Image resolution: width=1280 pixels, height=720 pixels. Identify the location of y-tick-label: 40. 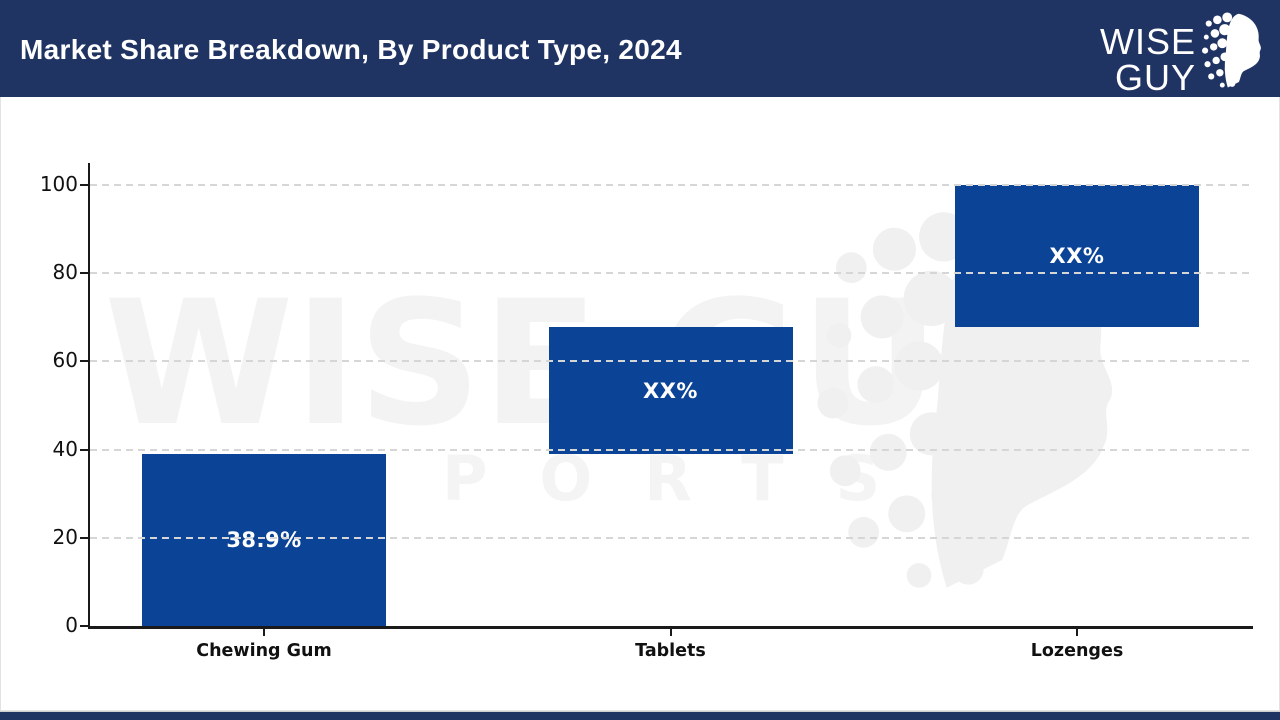
(65, 448).